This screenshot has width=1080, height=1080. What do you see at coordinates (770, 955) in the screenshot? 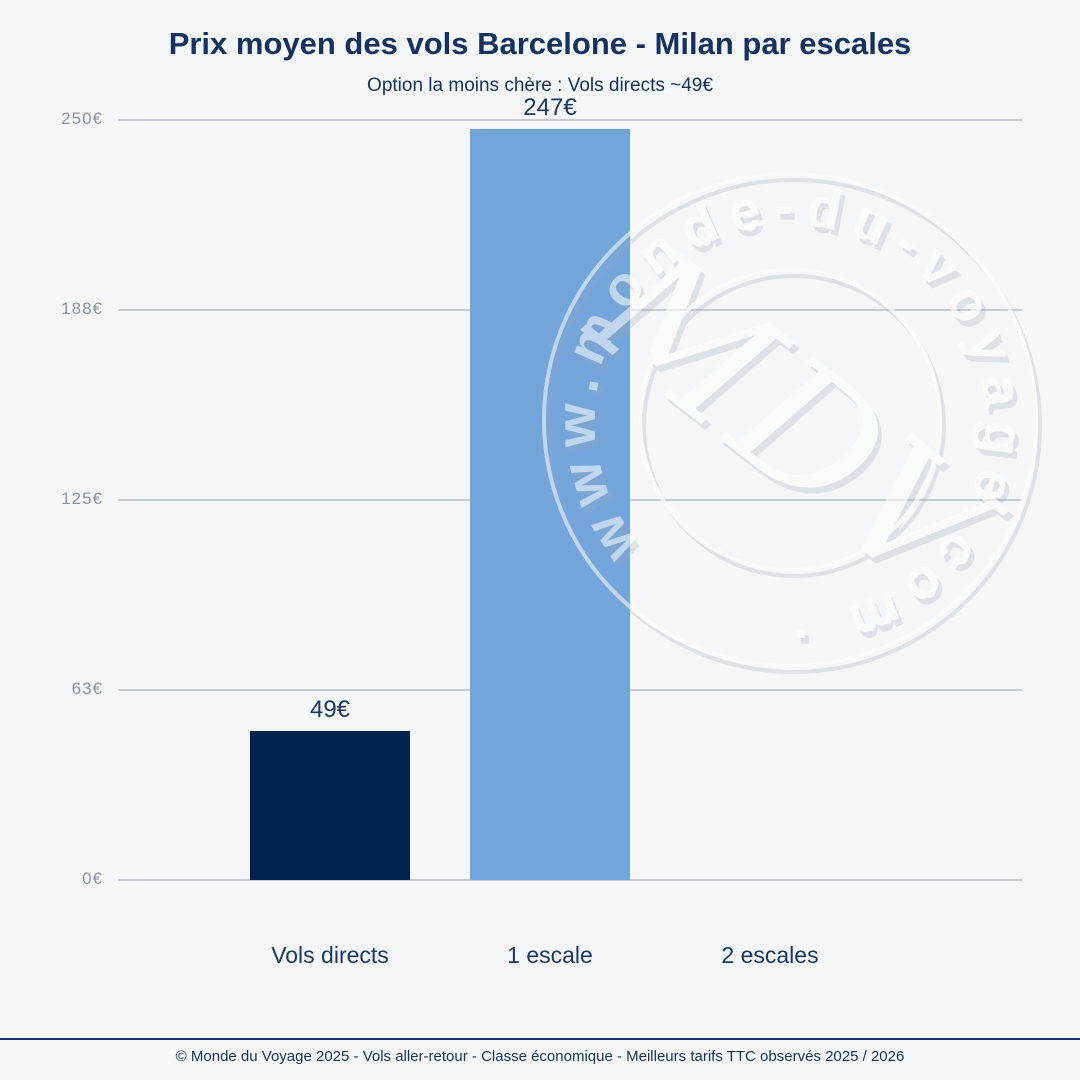
I see `x-axis-label-2-escales: 2 escales` at bounding box center [770, 955].